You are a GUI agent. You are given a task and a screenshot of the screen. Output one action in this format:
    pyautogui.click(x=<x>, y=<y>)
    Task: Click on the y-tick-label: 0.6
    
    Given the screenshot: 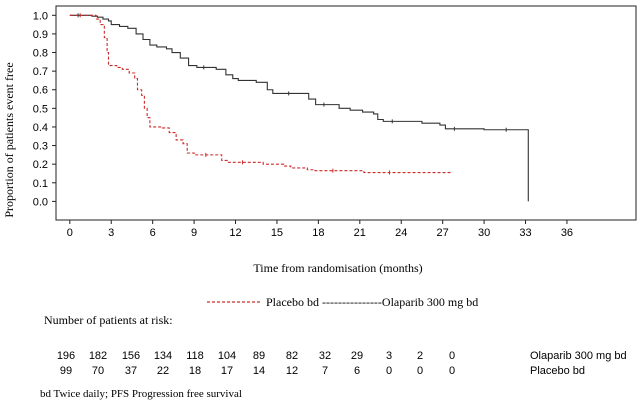 What is the action you would take?
    pyautogui.click(x=40, y=91)
    